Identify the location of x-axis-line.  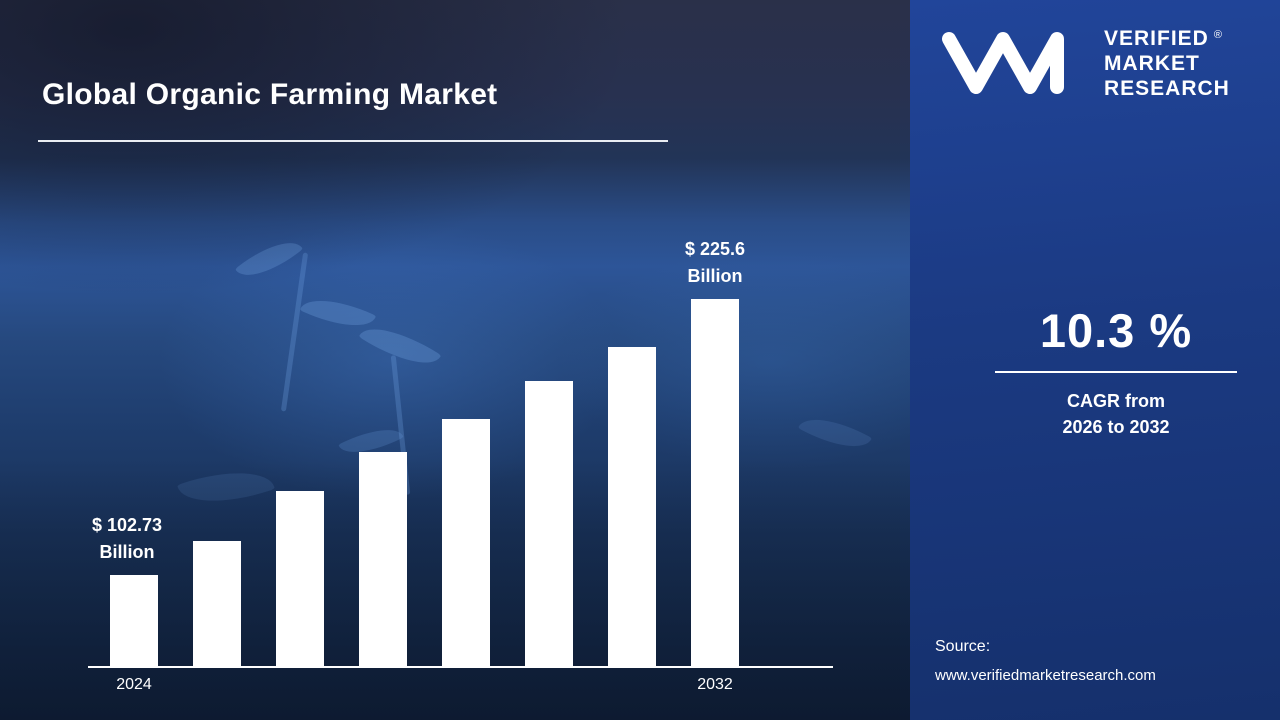
(460, 667).